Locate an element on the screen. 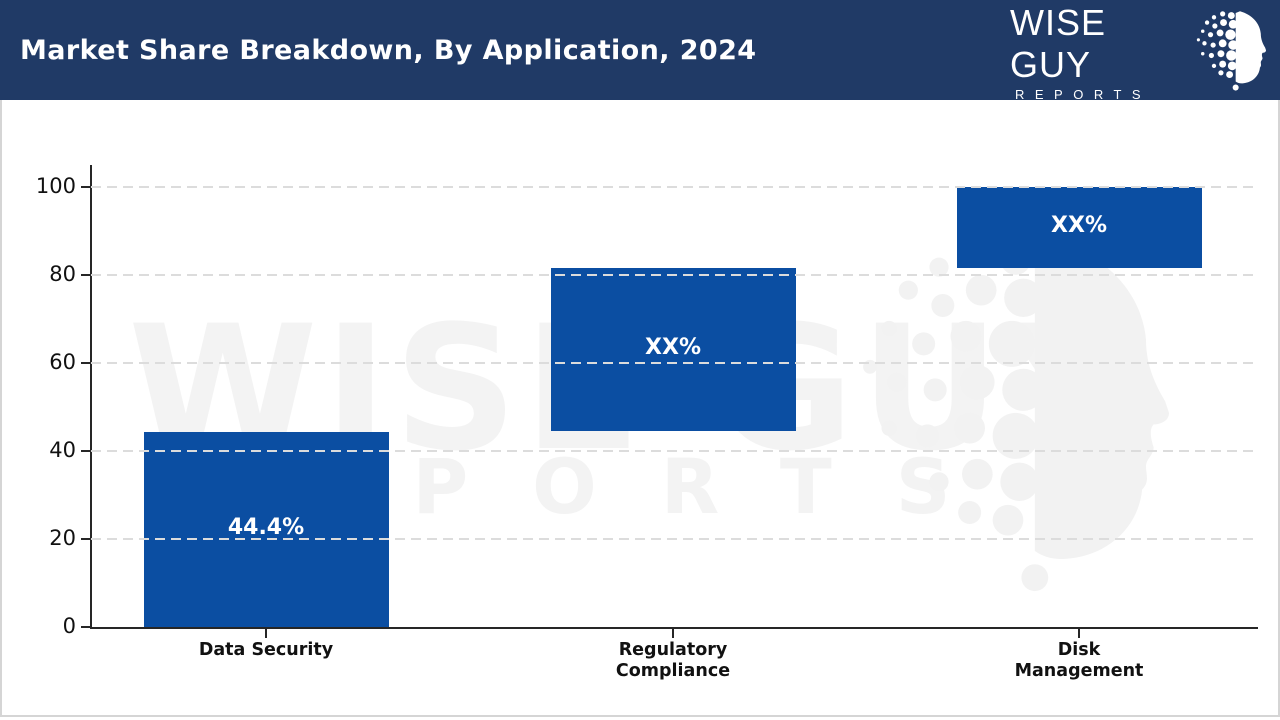  category-label: Disk Management is located at coordinates (1079, 660).